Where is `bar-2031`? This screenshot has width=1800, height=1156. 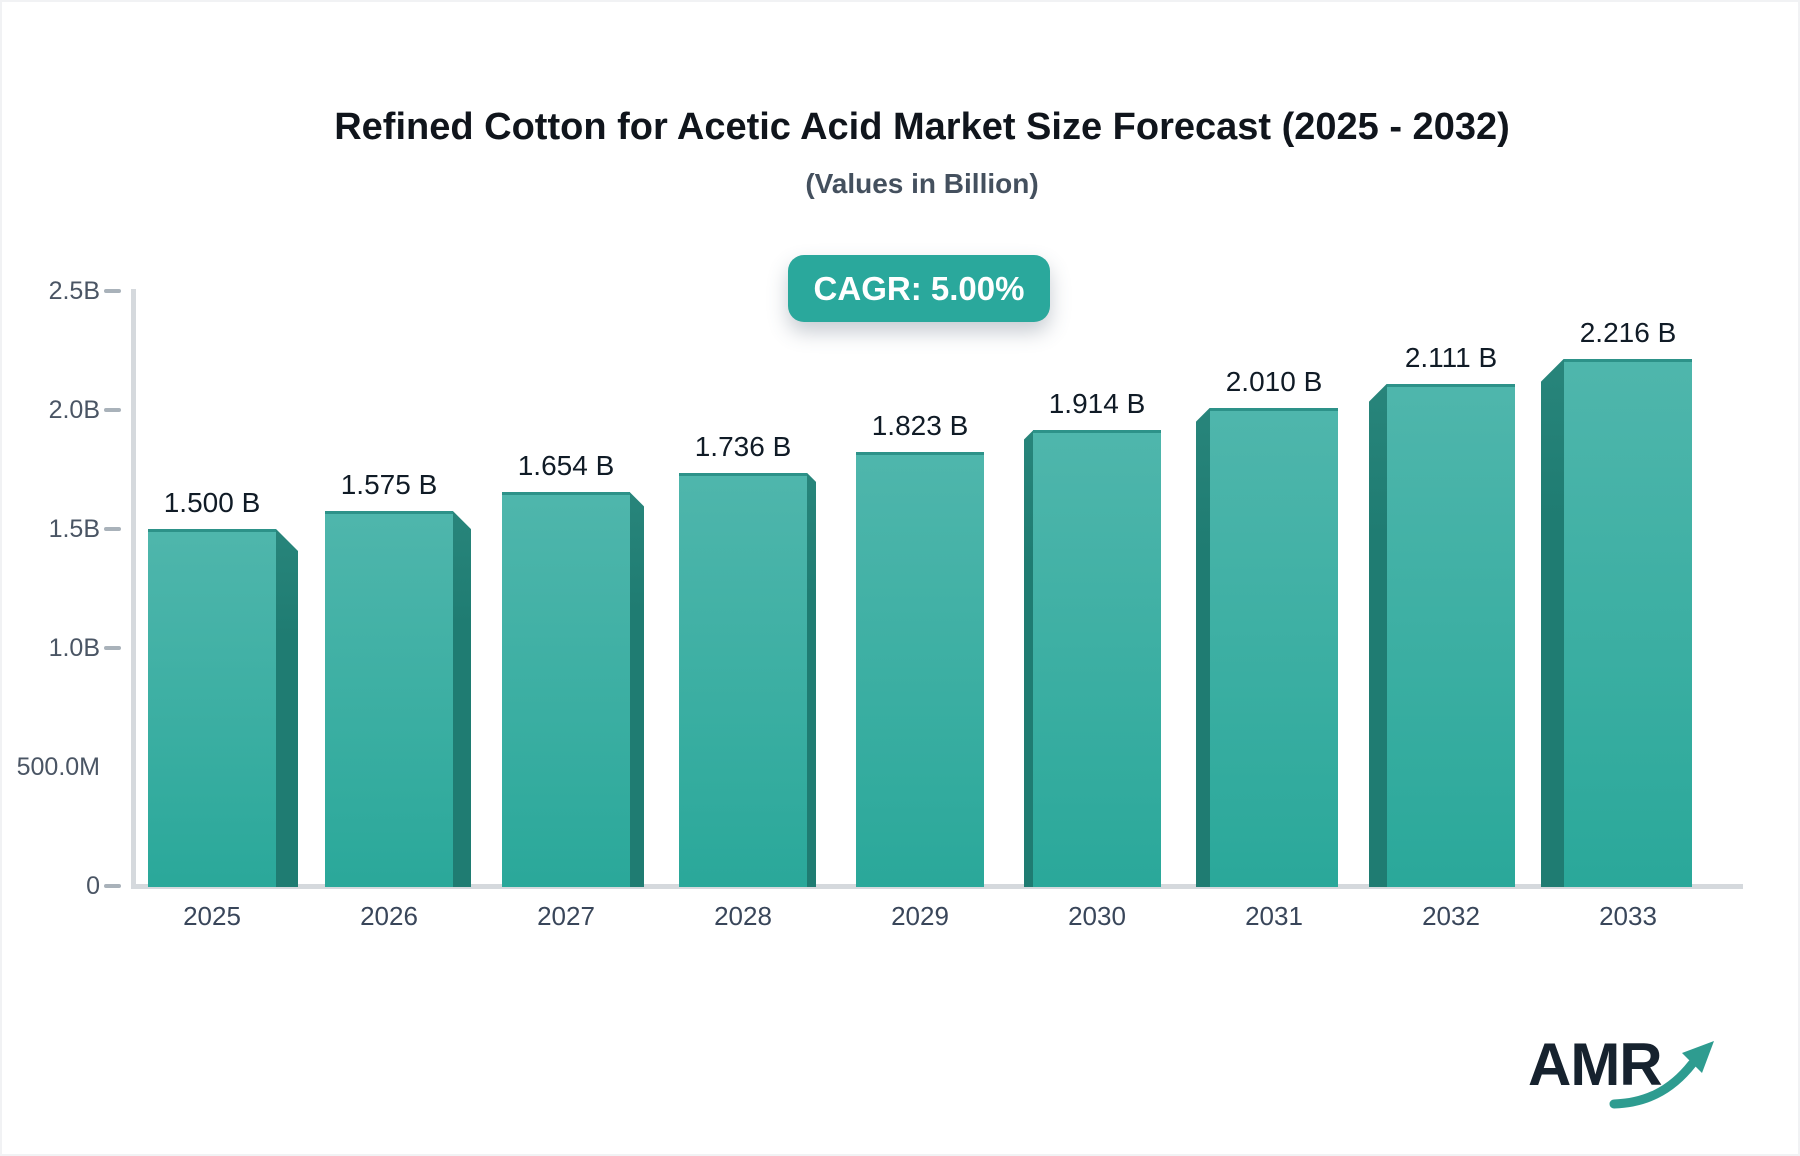
bar-2031 is located at coordinates (1267, 647).